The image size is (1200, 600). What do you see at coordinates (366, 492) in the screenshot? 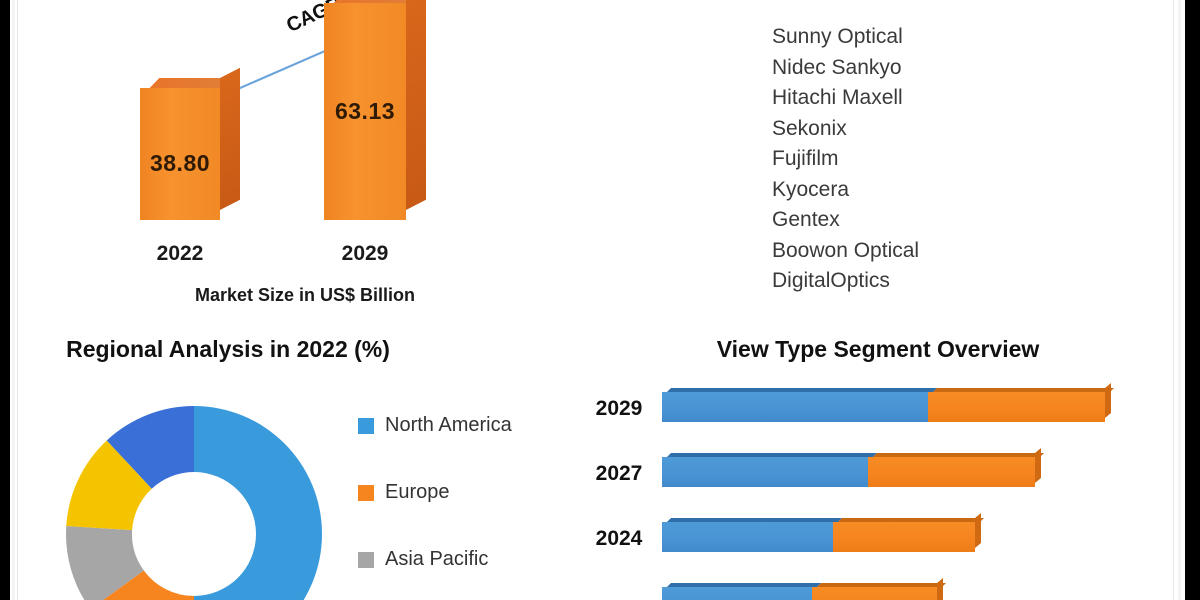
I see `legend-swatch-europe` at bounding box center [366, 492].